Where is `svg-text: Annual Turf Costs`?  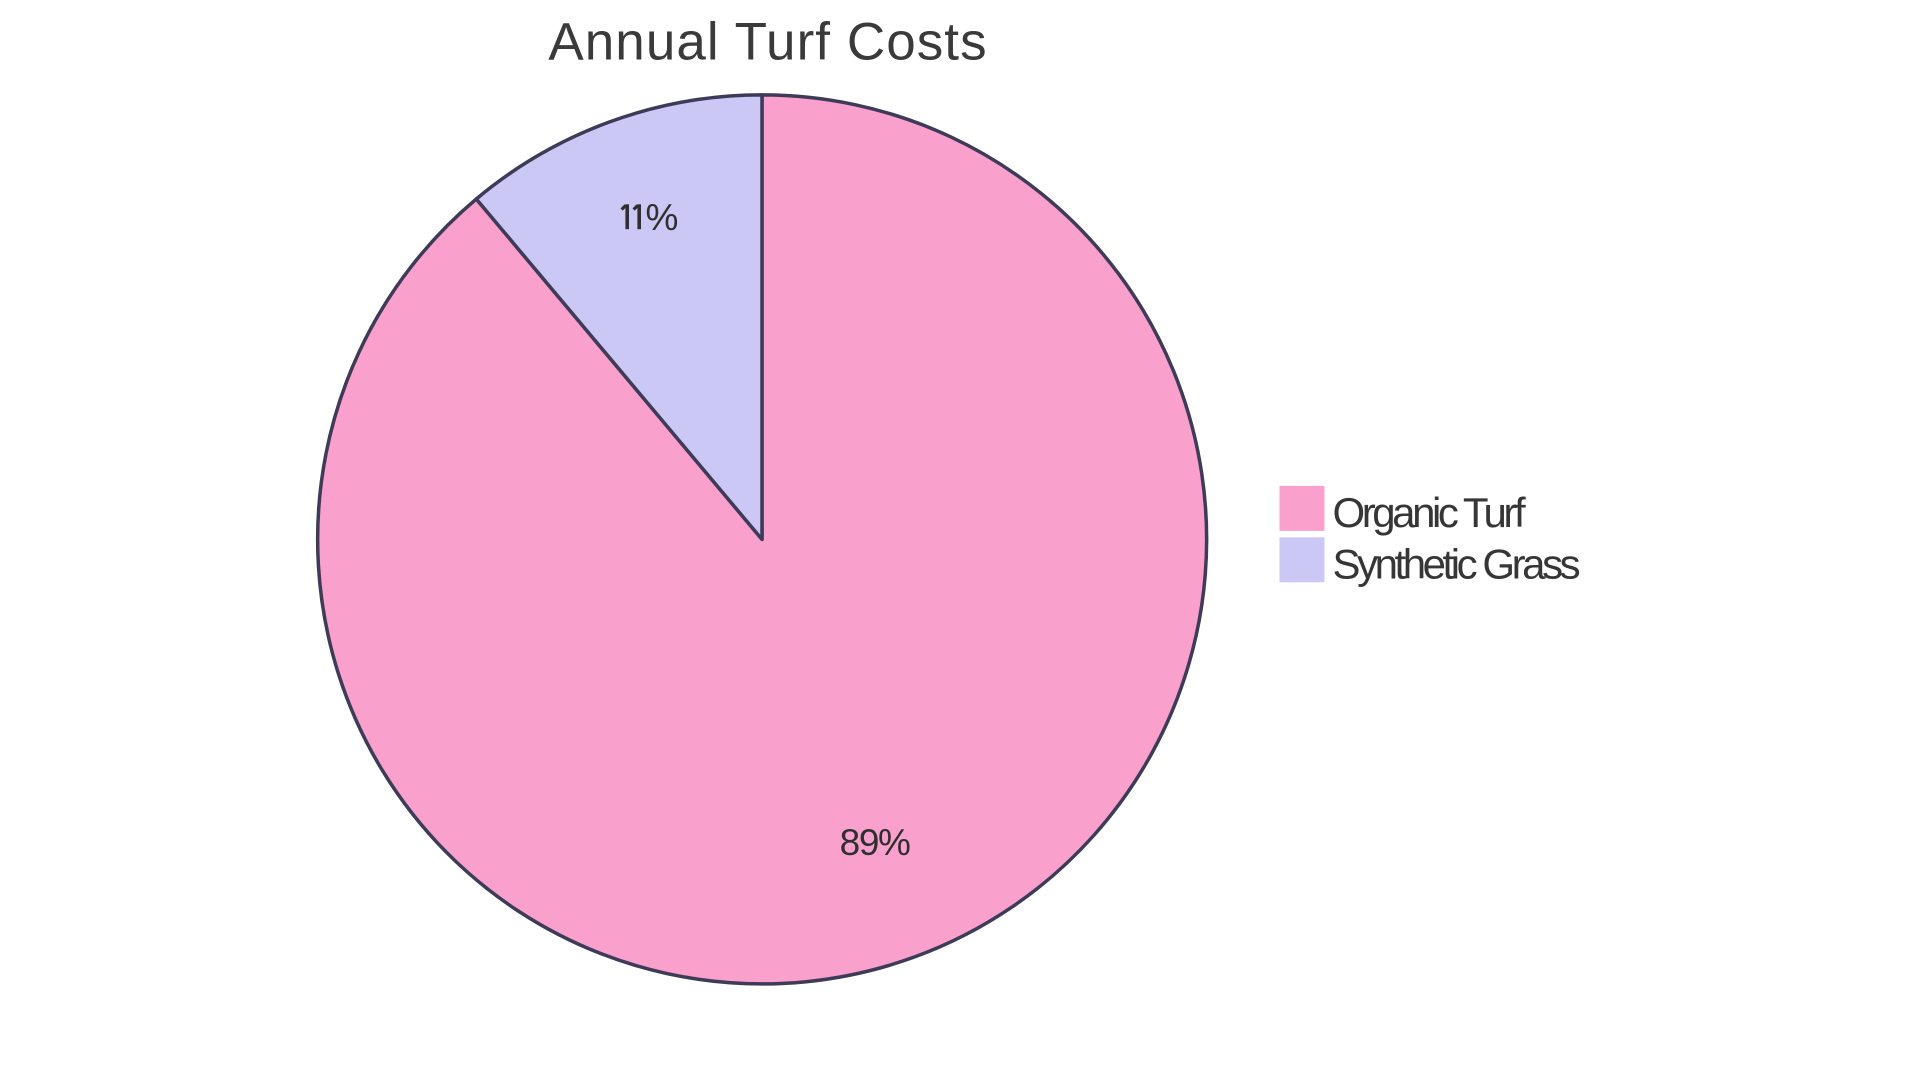 svg-text: Annual Turf Costs is located at coordinates (767, 42).